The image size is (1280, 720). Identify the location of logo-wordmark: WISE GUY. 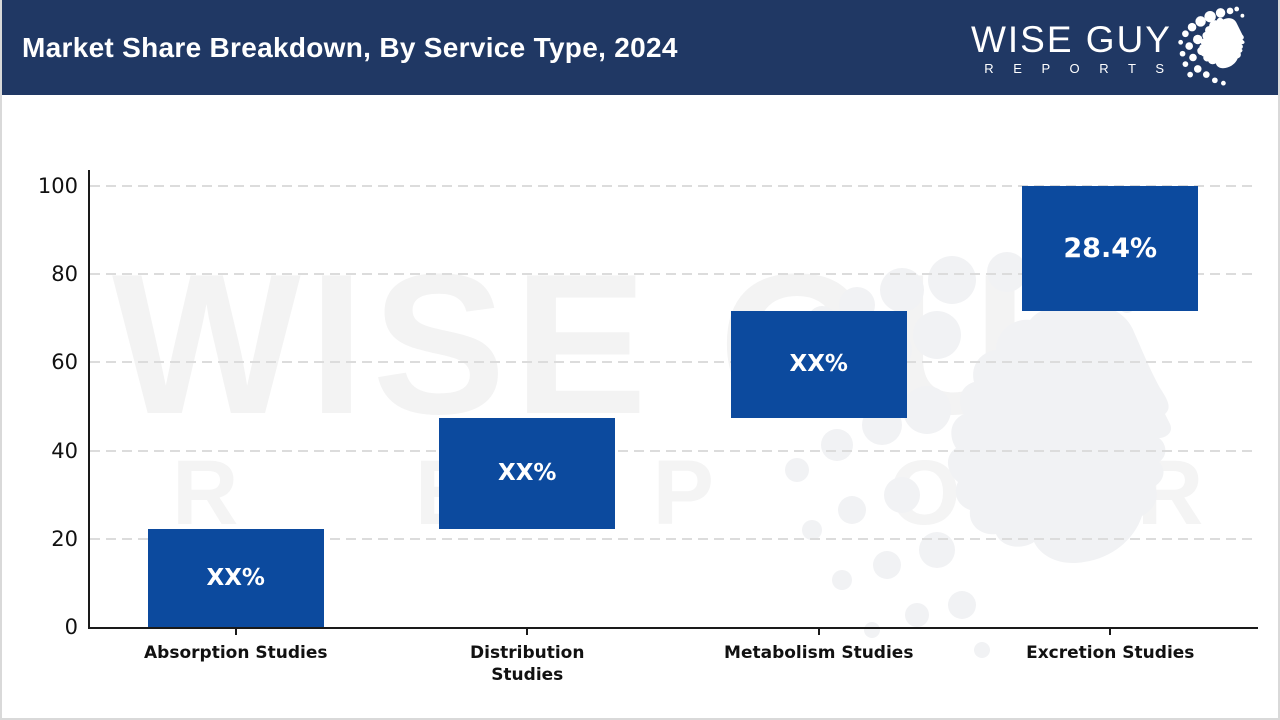
(1071, 39).